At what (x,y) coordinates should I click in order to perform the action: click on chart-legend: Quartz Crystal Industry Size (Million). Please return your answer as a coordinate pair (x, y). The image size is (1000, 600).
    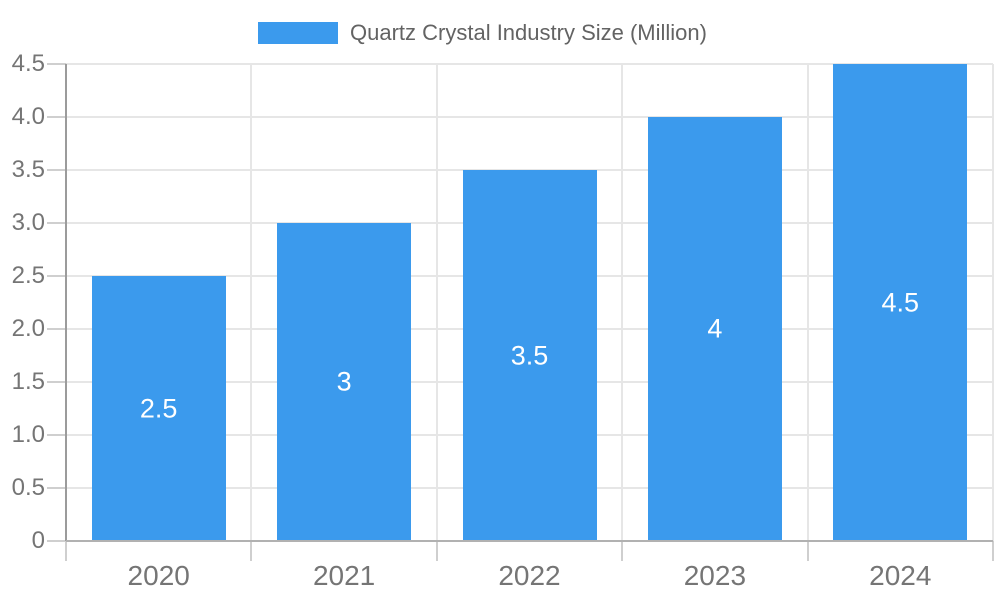
    Looking at the image, I should click on (482, 33).